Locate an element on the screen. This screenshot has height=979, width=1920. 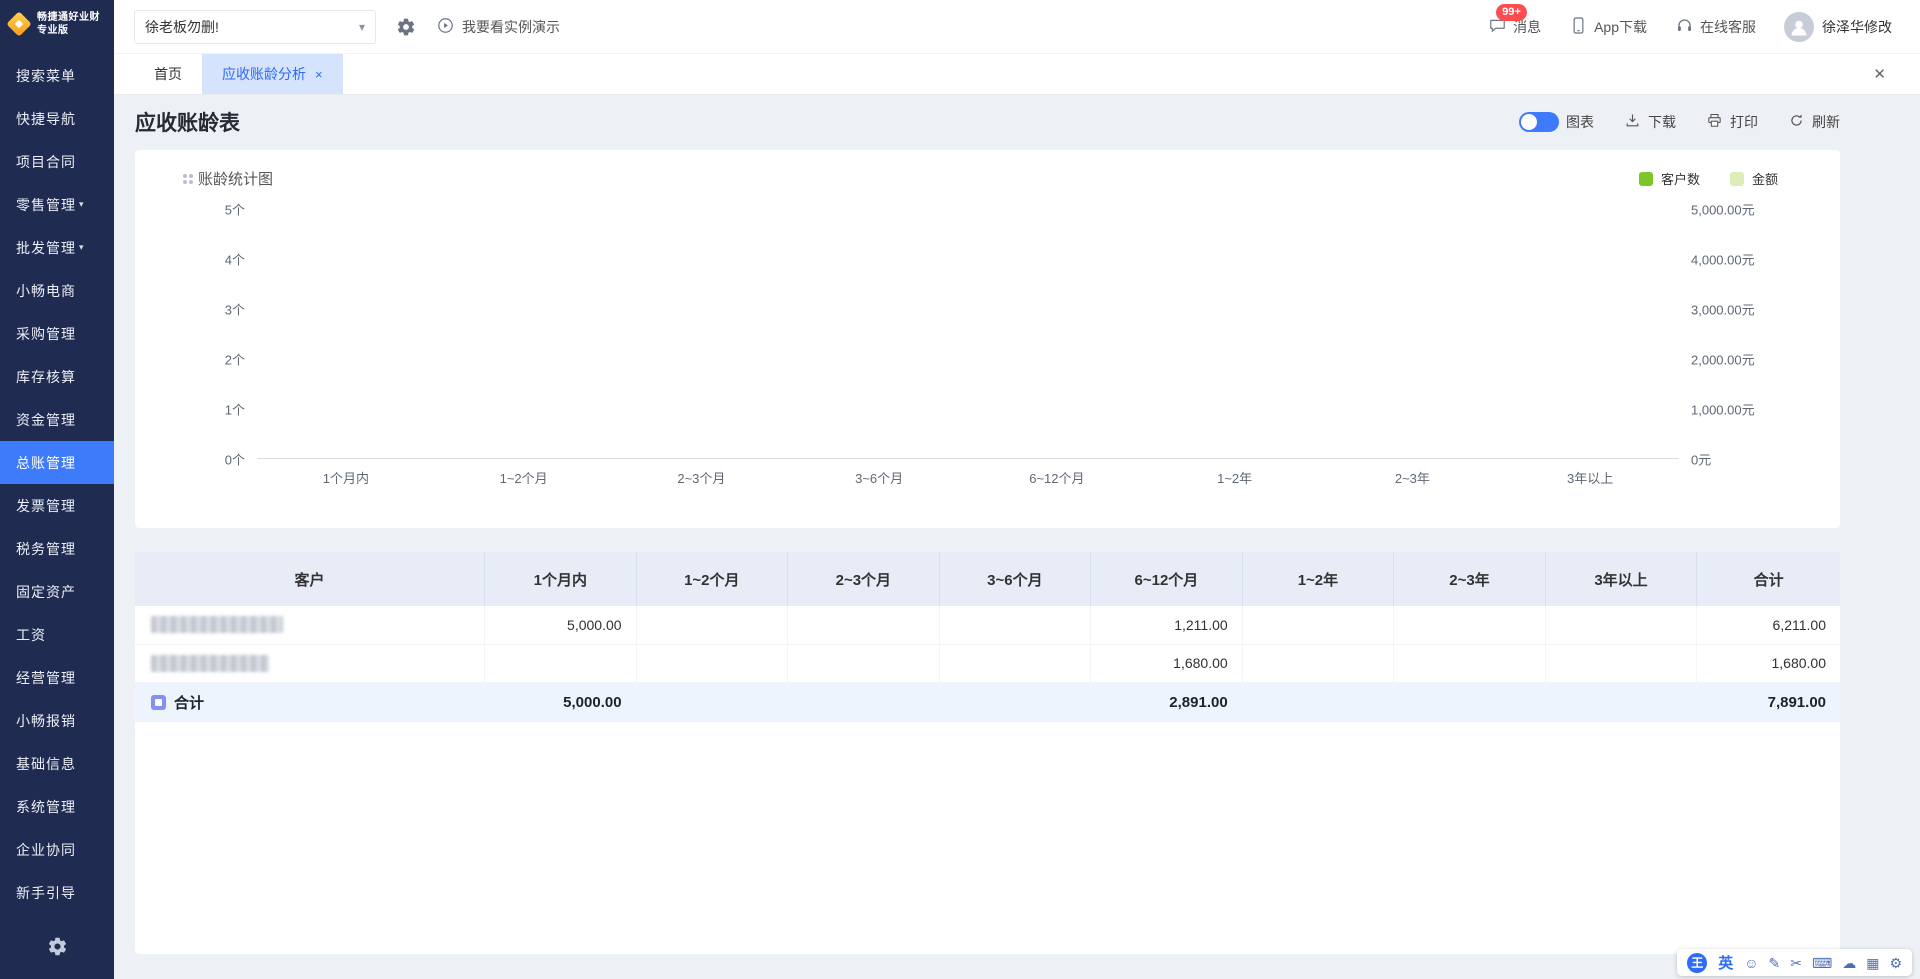
sidebar-item-20: 新手引导 is located at coordinates (57, 892).